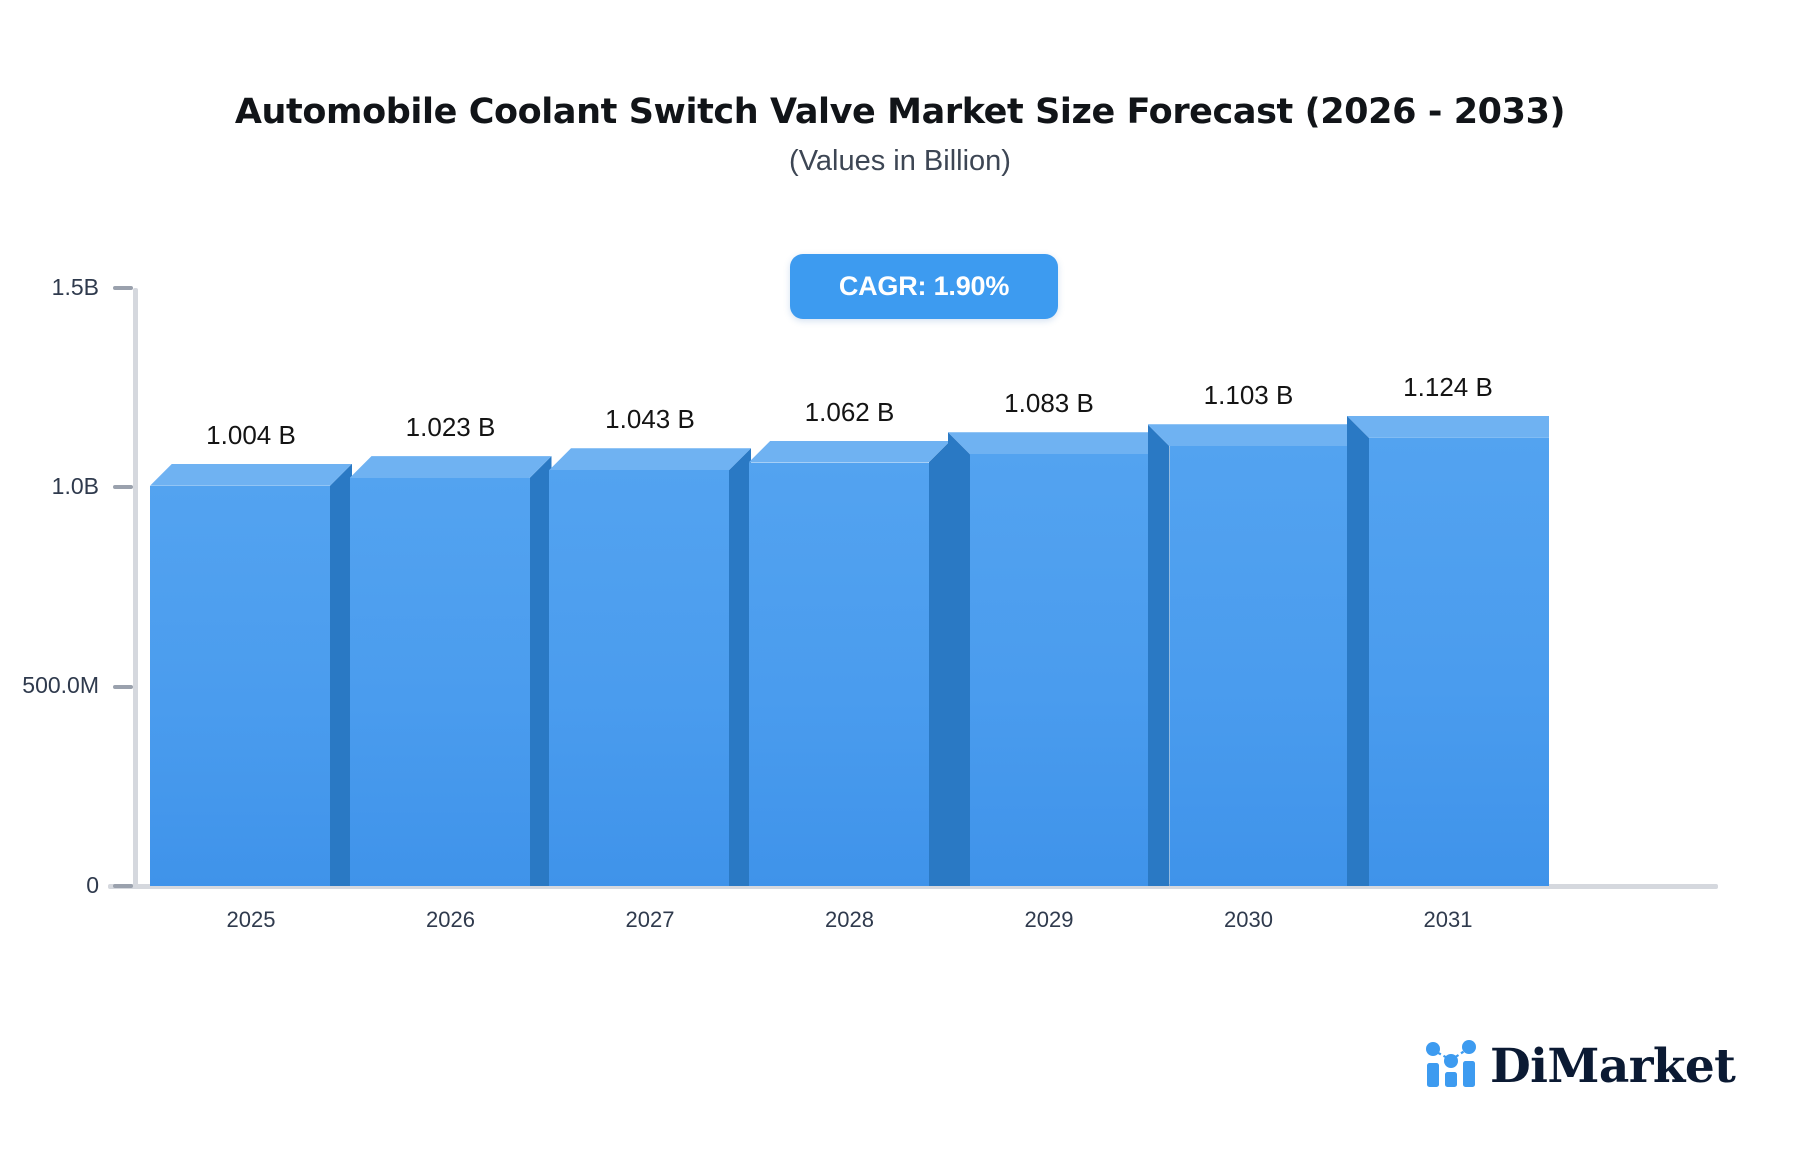 The width and height of the screenshot is (1800, 1156). What do you see at coordinates (60, 685) in the screenshot?
I see `y-axis-tick-label: 500.0M` at bounding box center [60, 685].